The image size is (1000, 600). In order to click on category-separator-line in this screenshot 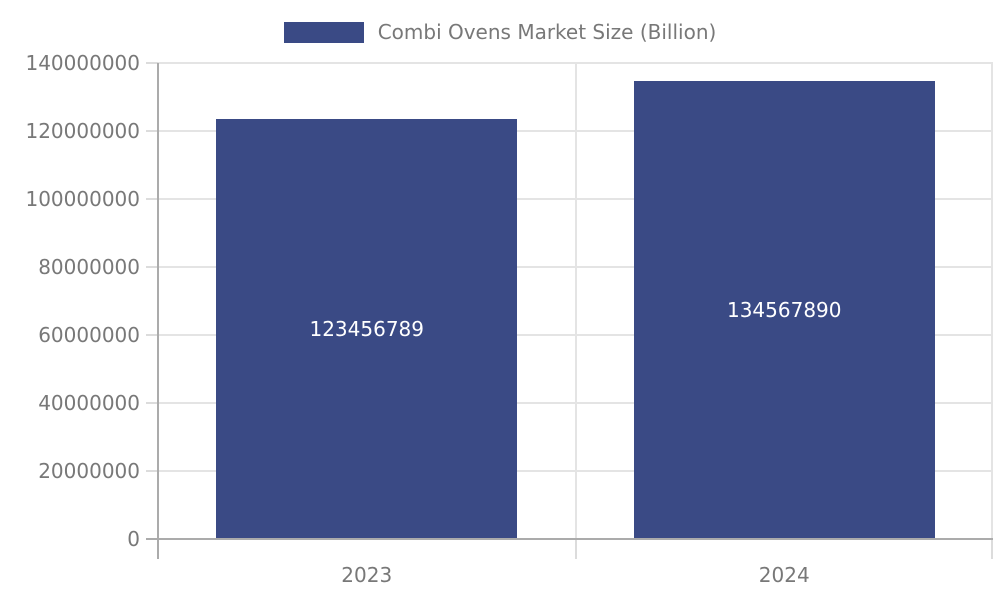, I will do `click(575, 301)`.